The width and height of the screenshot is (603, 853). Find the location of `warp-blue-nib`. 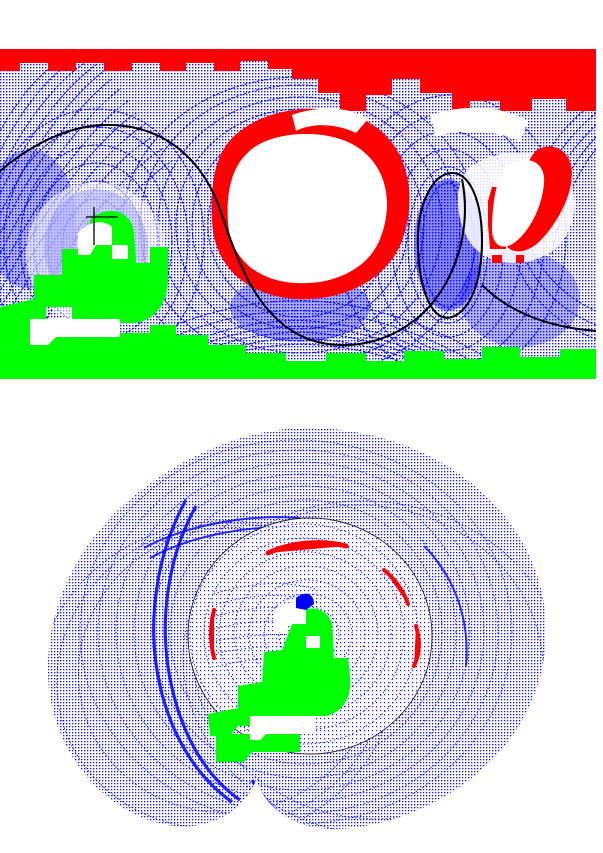

warp-blue-nib is located at coordinates (305, 601).